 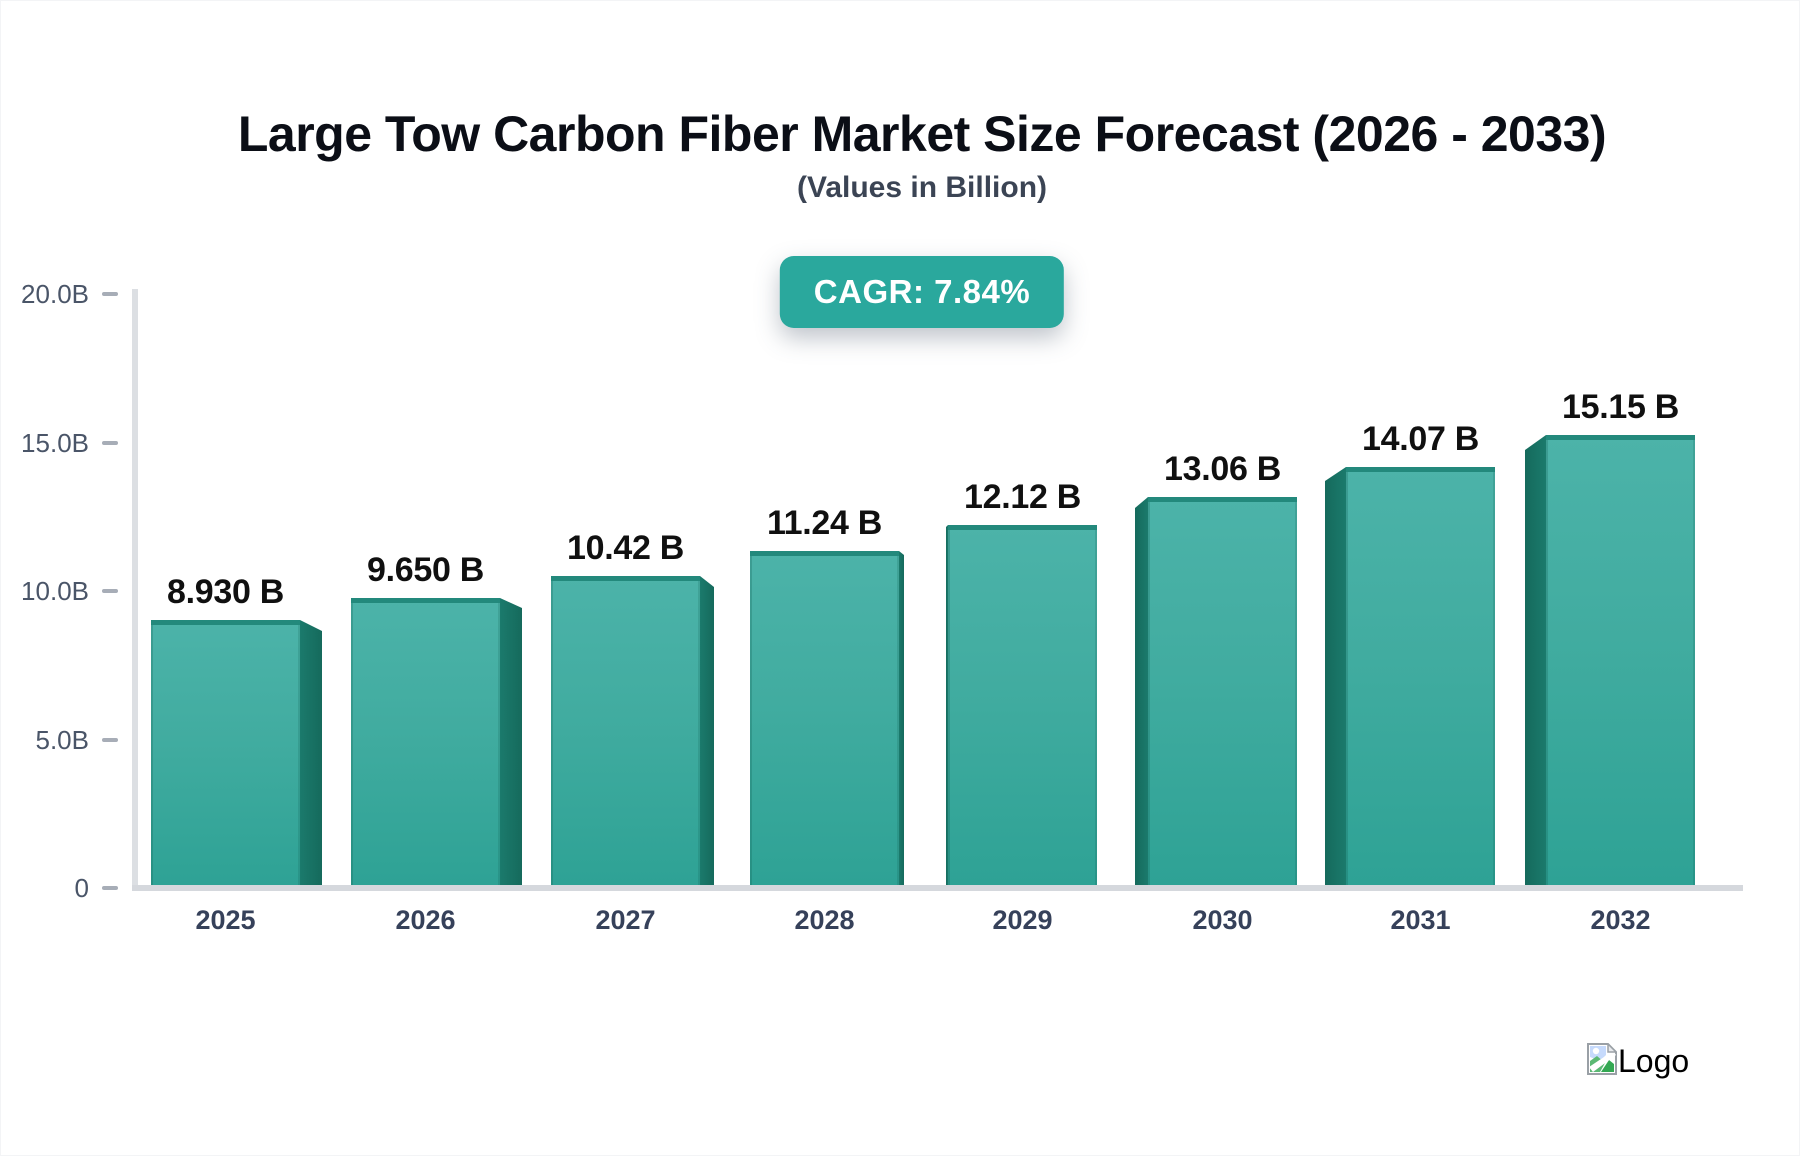 What do you see at coordinates (55, 591) in the screenshot?
I see `y-axis-tick-label: 10.0B` at bounding box center [55, 591].